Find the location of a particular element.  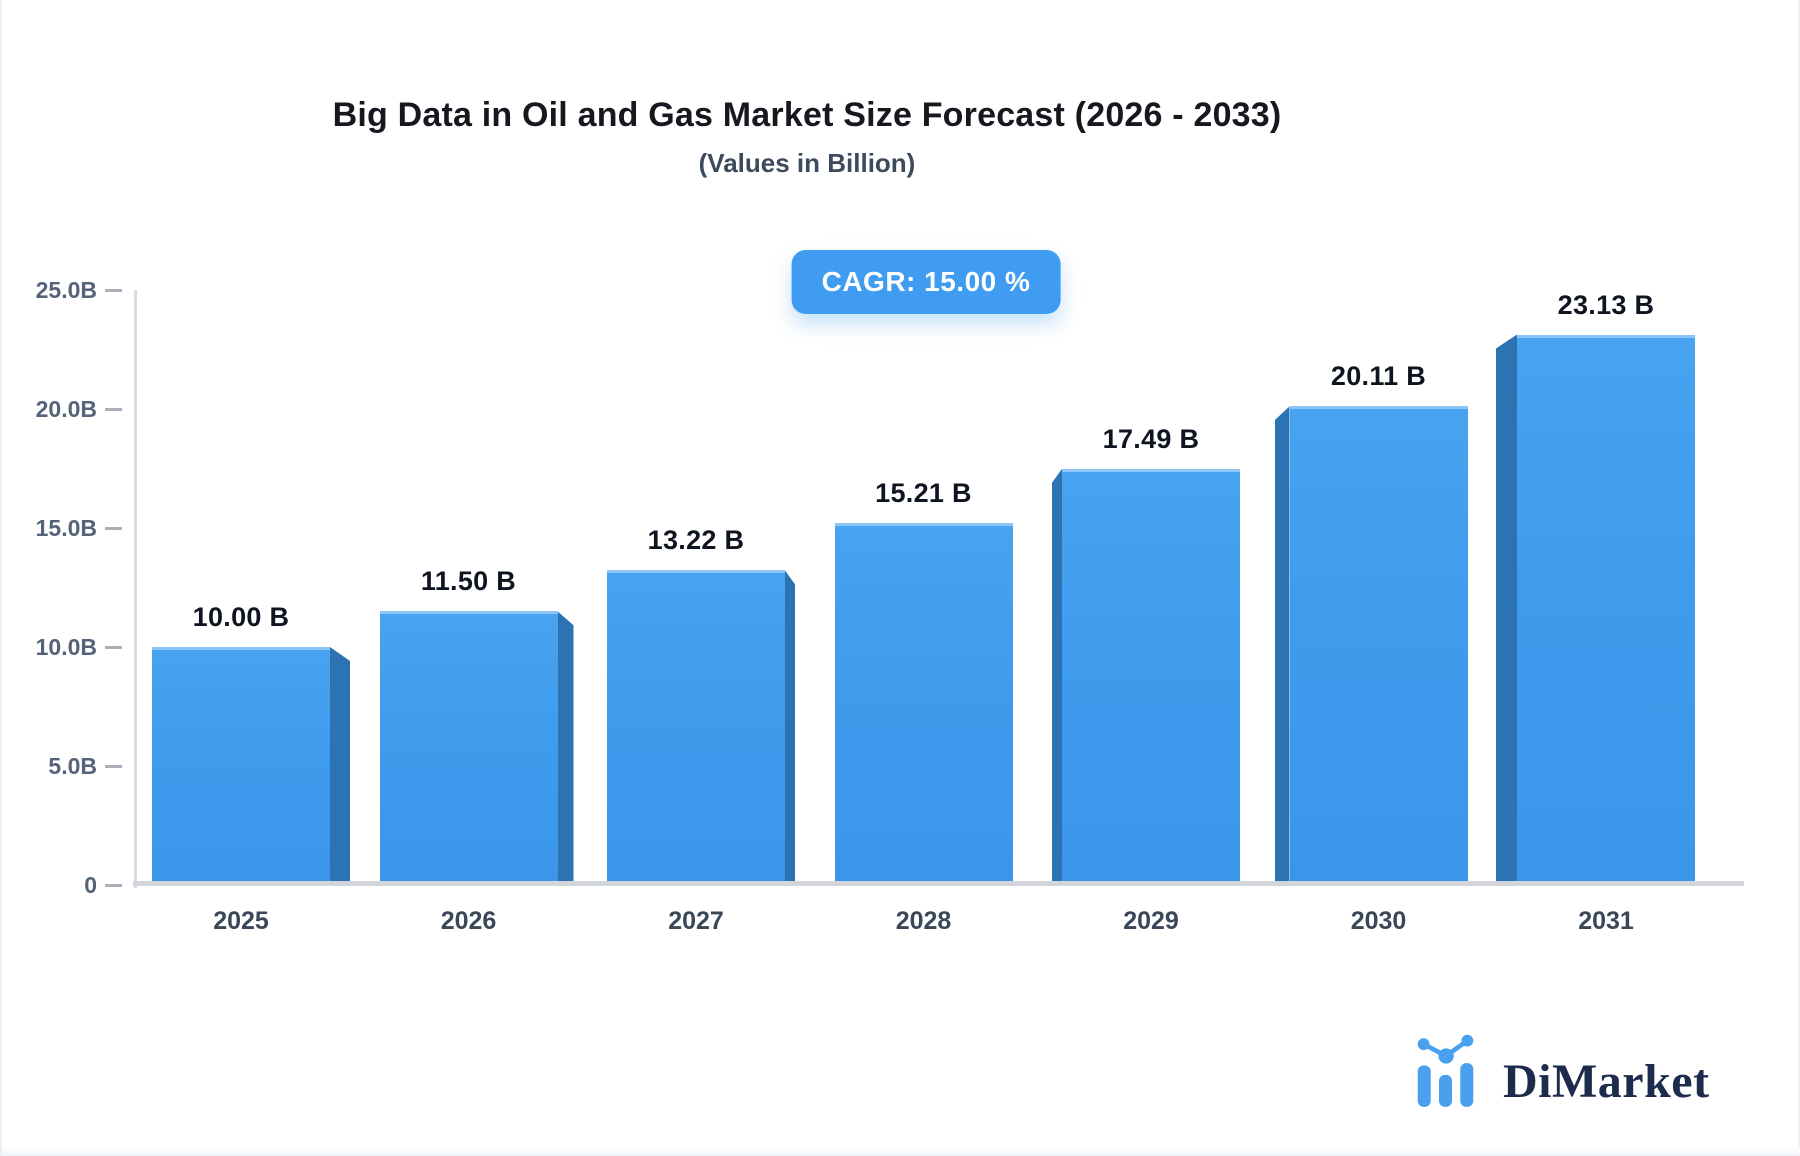

bar-value-label-2025: 10.00 B is located at coordinates (241, 617).